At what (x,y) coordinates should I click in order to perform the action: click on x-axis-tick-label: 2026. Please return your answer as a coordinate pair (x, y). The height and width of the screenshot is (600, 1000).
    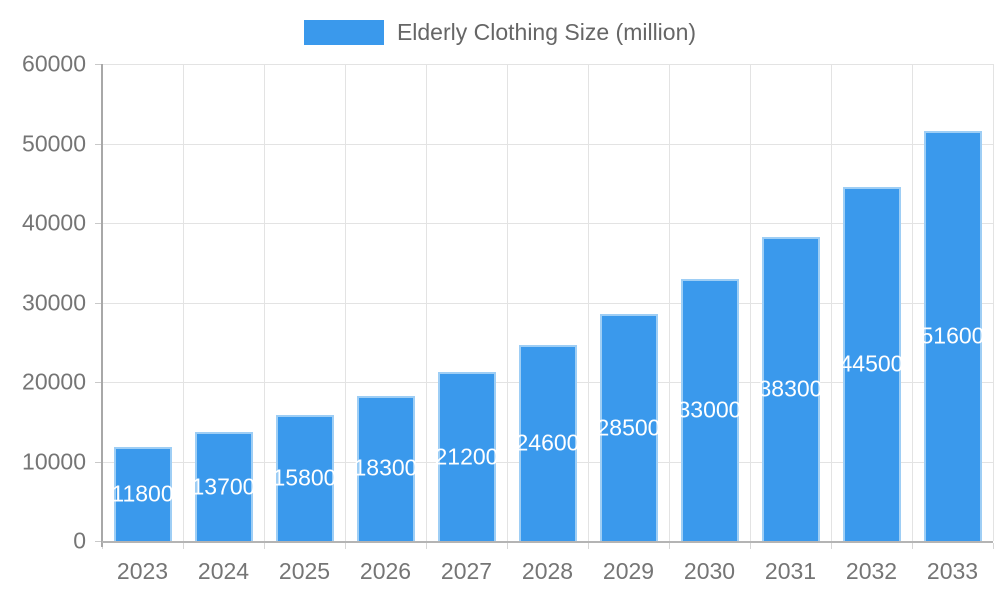
    Looking at the image, I should click on (385, 571).